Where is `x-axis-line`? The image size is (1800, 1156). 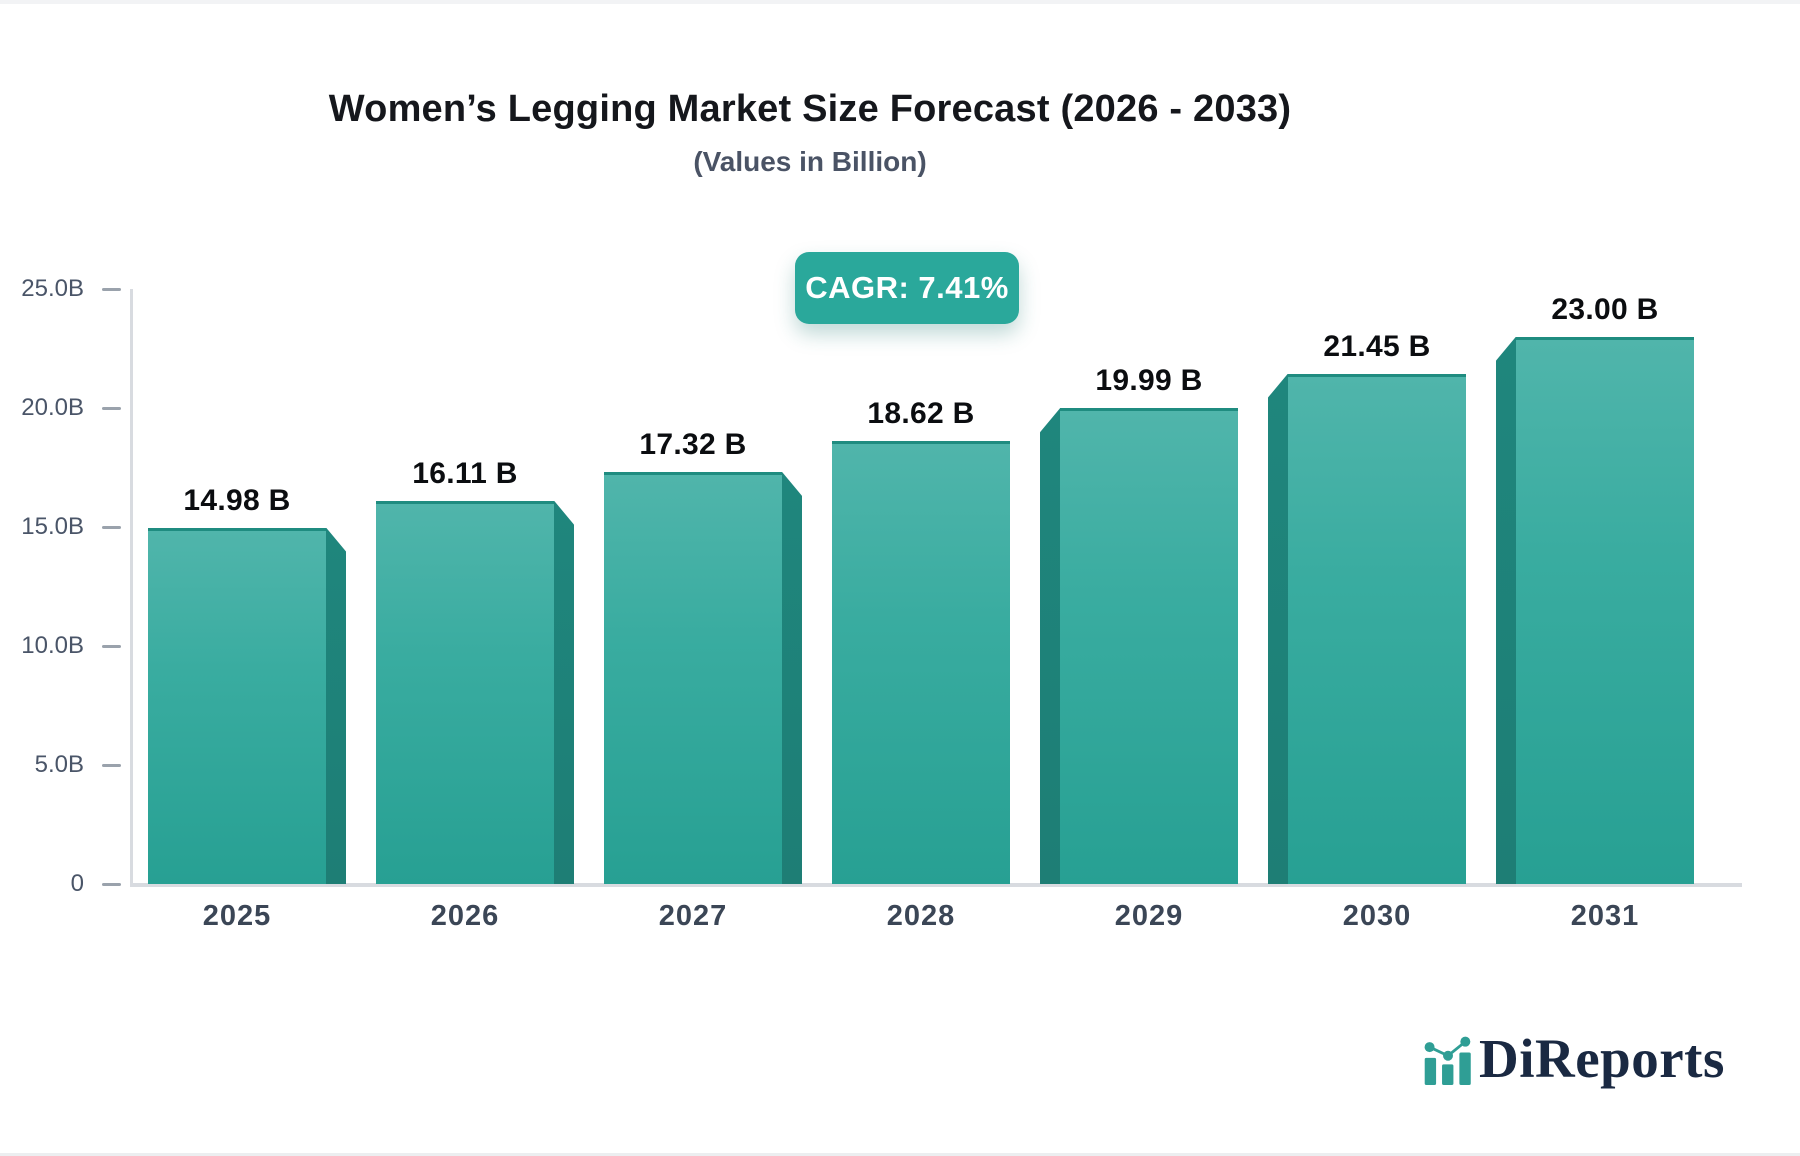
x-axis-line is located at coordinates (936, 885).